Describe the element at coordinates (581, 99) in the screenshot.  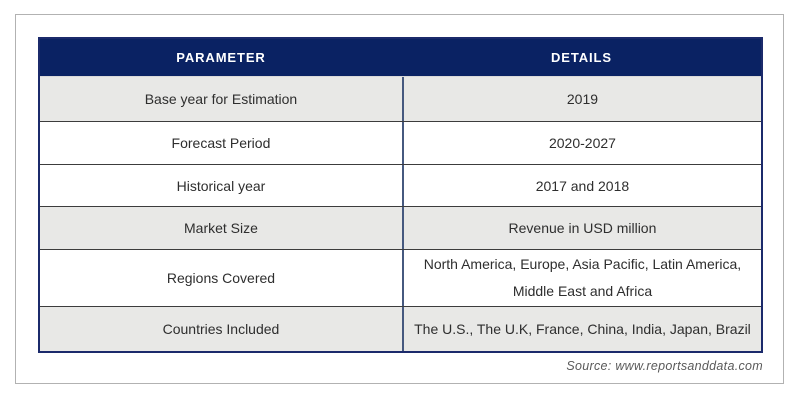
I see `row-details: 2019` at that location.